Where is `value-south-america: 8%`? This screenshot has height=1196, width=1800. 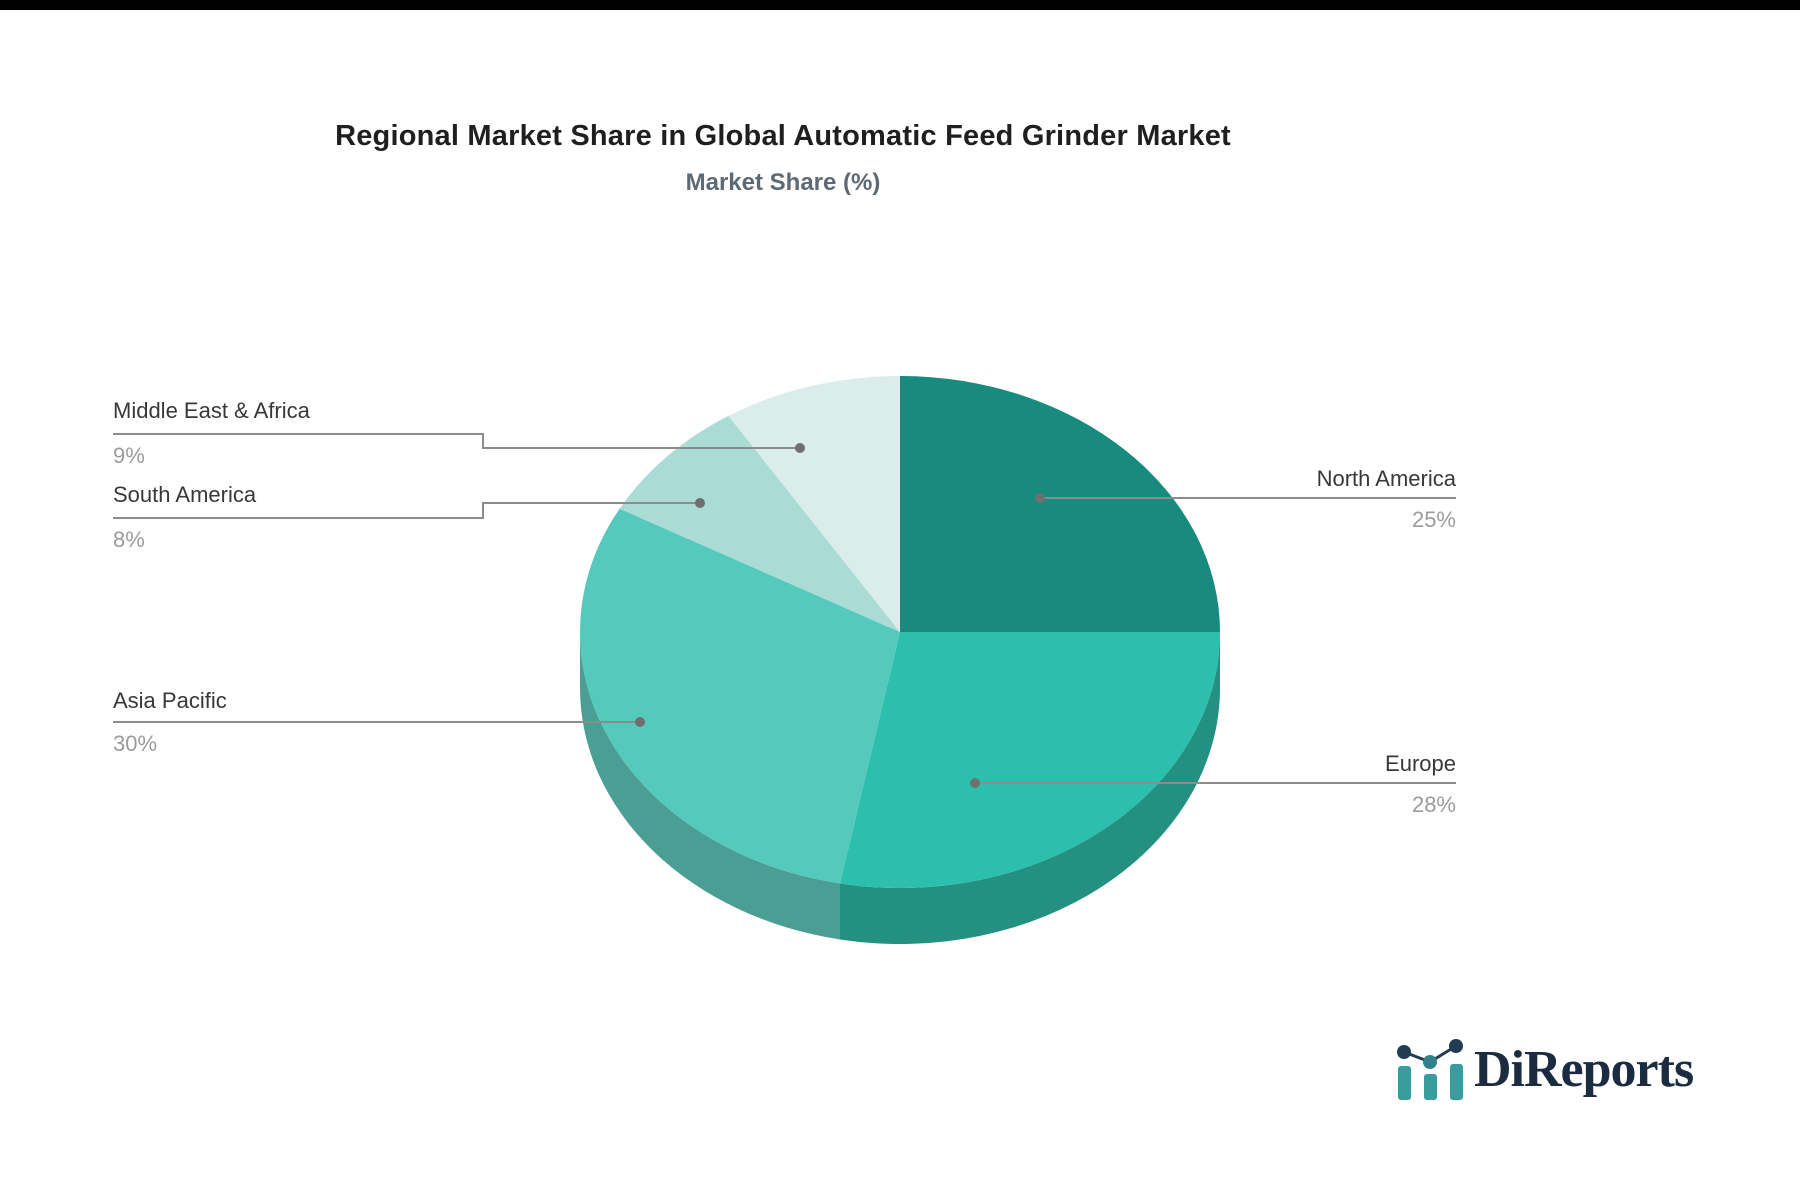 value-south-america: 8% is located at coordinates (129, 539).